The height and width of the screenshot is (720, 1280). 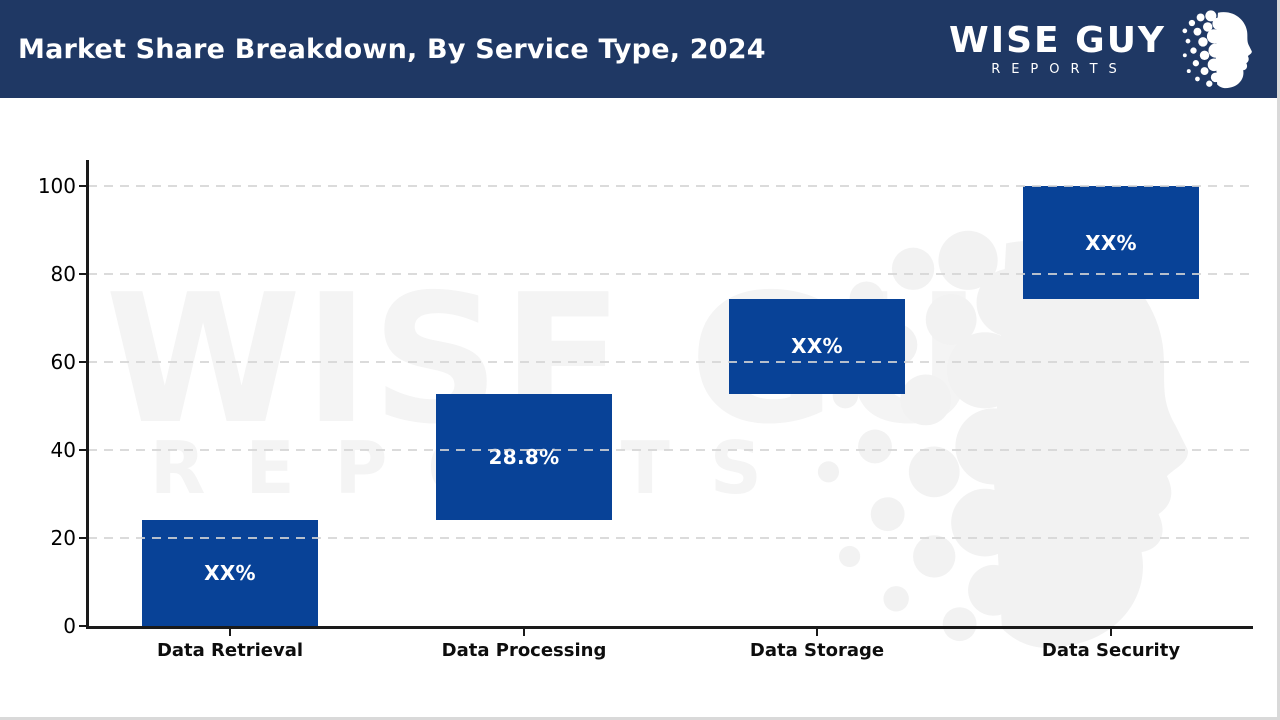 I want to click on x-category-label-data-storage: Data Storage, so click(x=817, y=650).